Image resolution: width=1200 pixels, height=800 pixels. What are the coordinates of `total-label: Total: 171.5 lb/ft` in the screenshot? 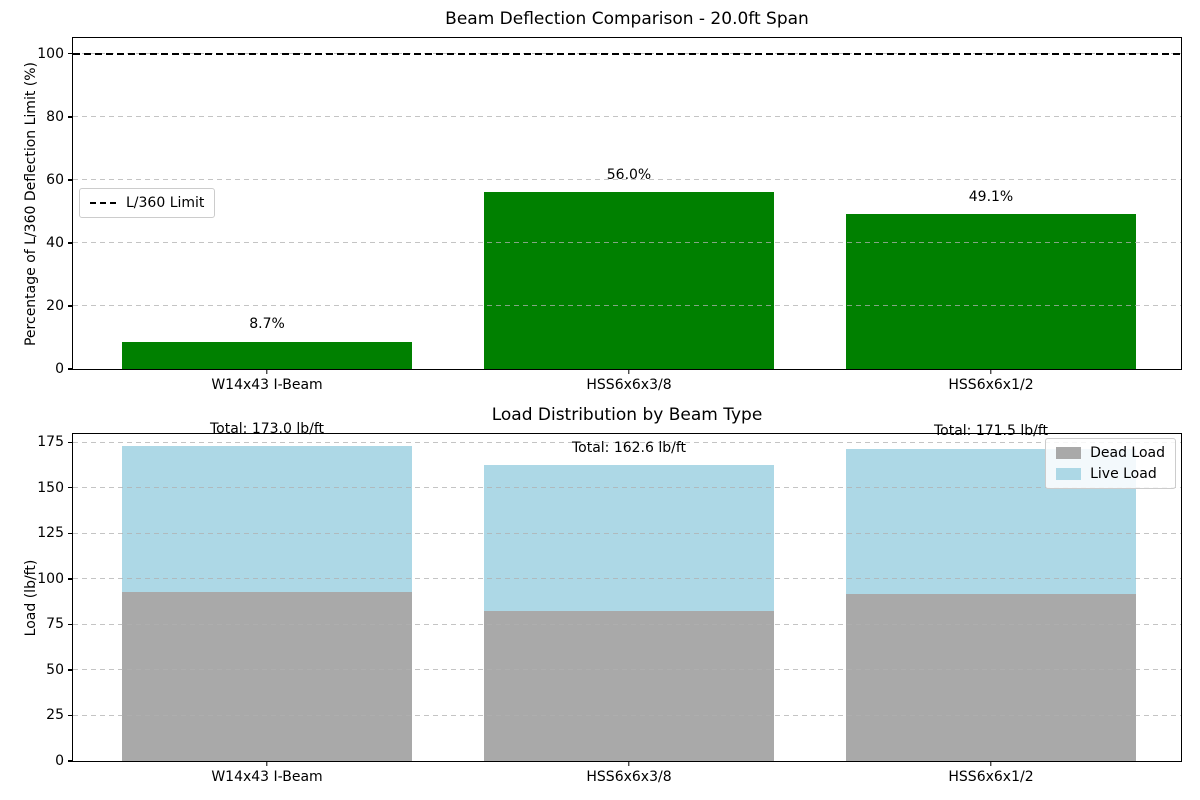 It's located at (991, 431).